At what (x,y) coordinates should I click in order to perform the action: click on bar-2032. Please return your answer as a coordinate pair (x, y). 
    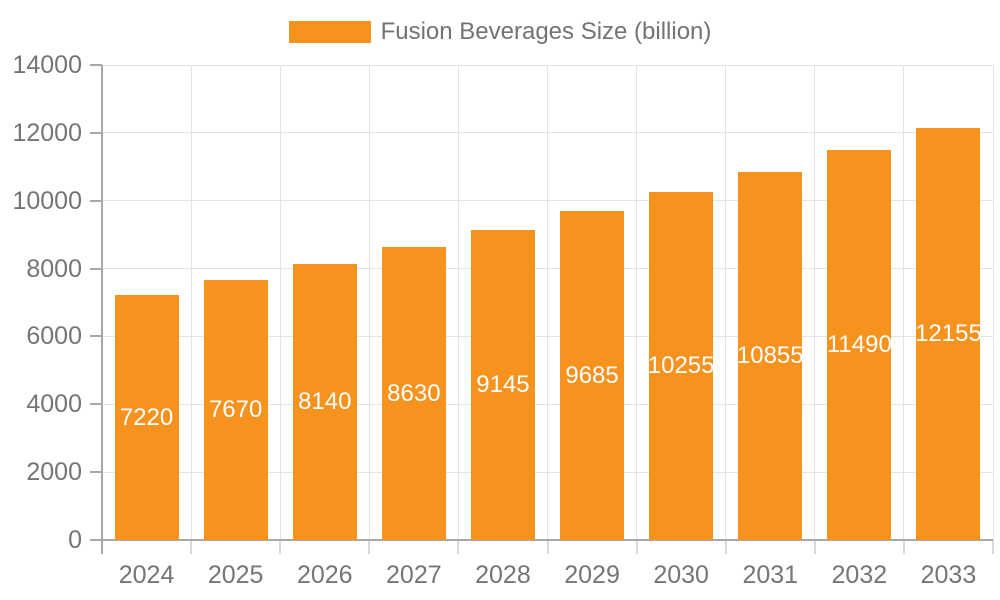
    Looking at the image, I should click on (859, 345).